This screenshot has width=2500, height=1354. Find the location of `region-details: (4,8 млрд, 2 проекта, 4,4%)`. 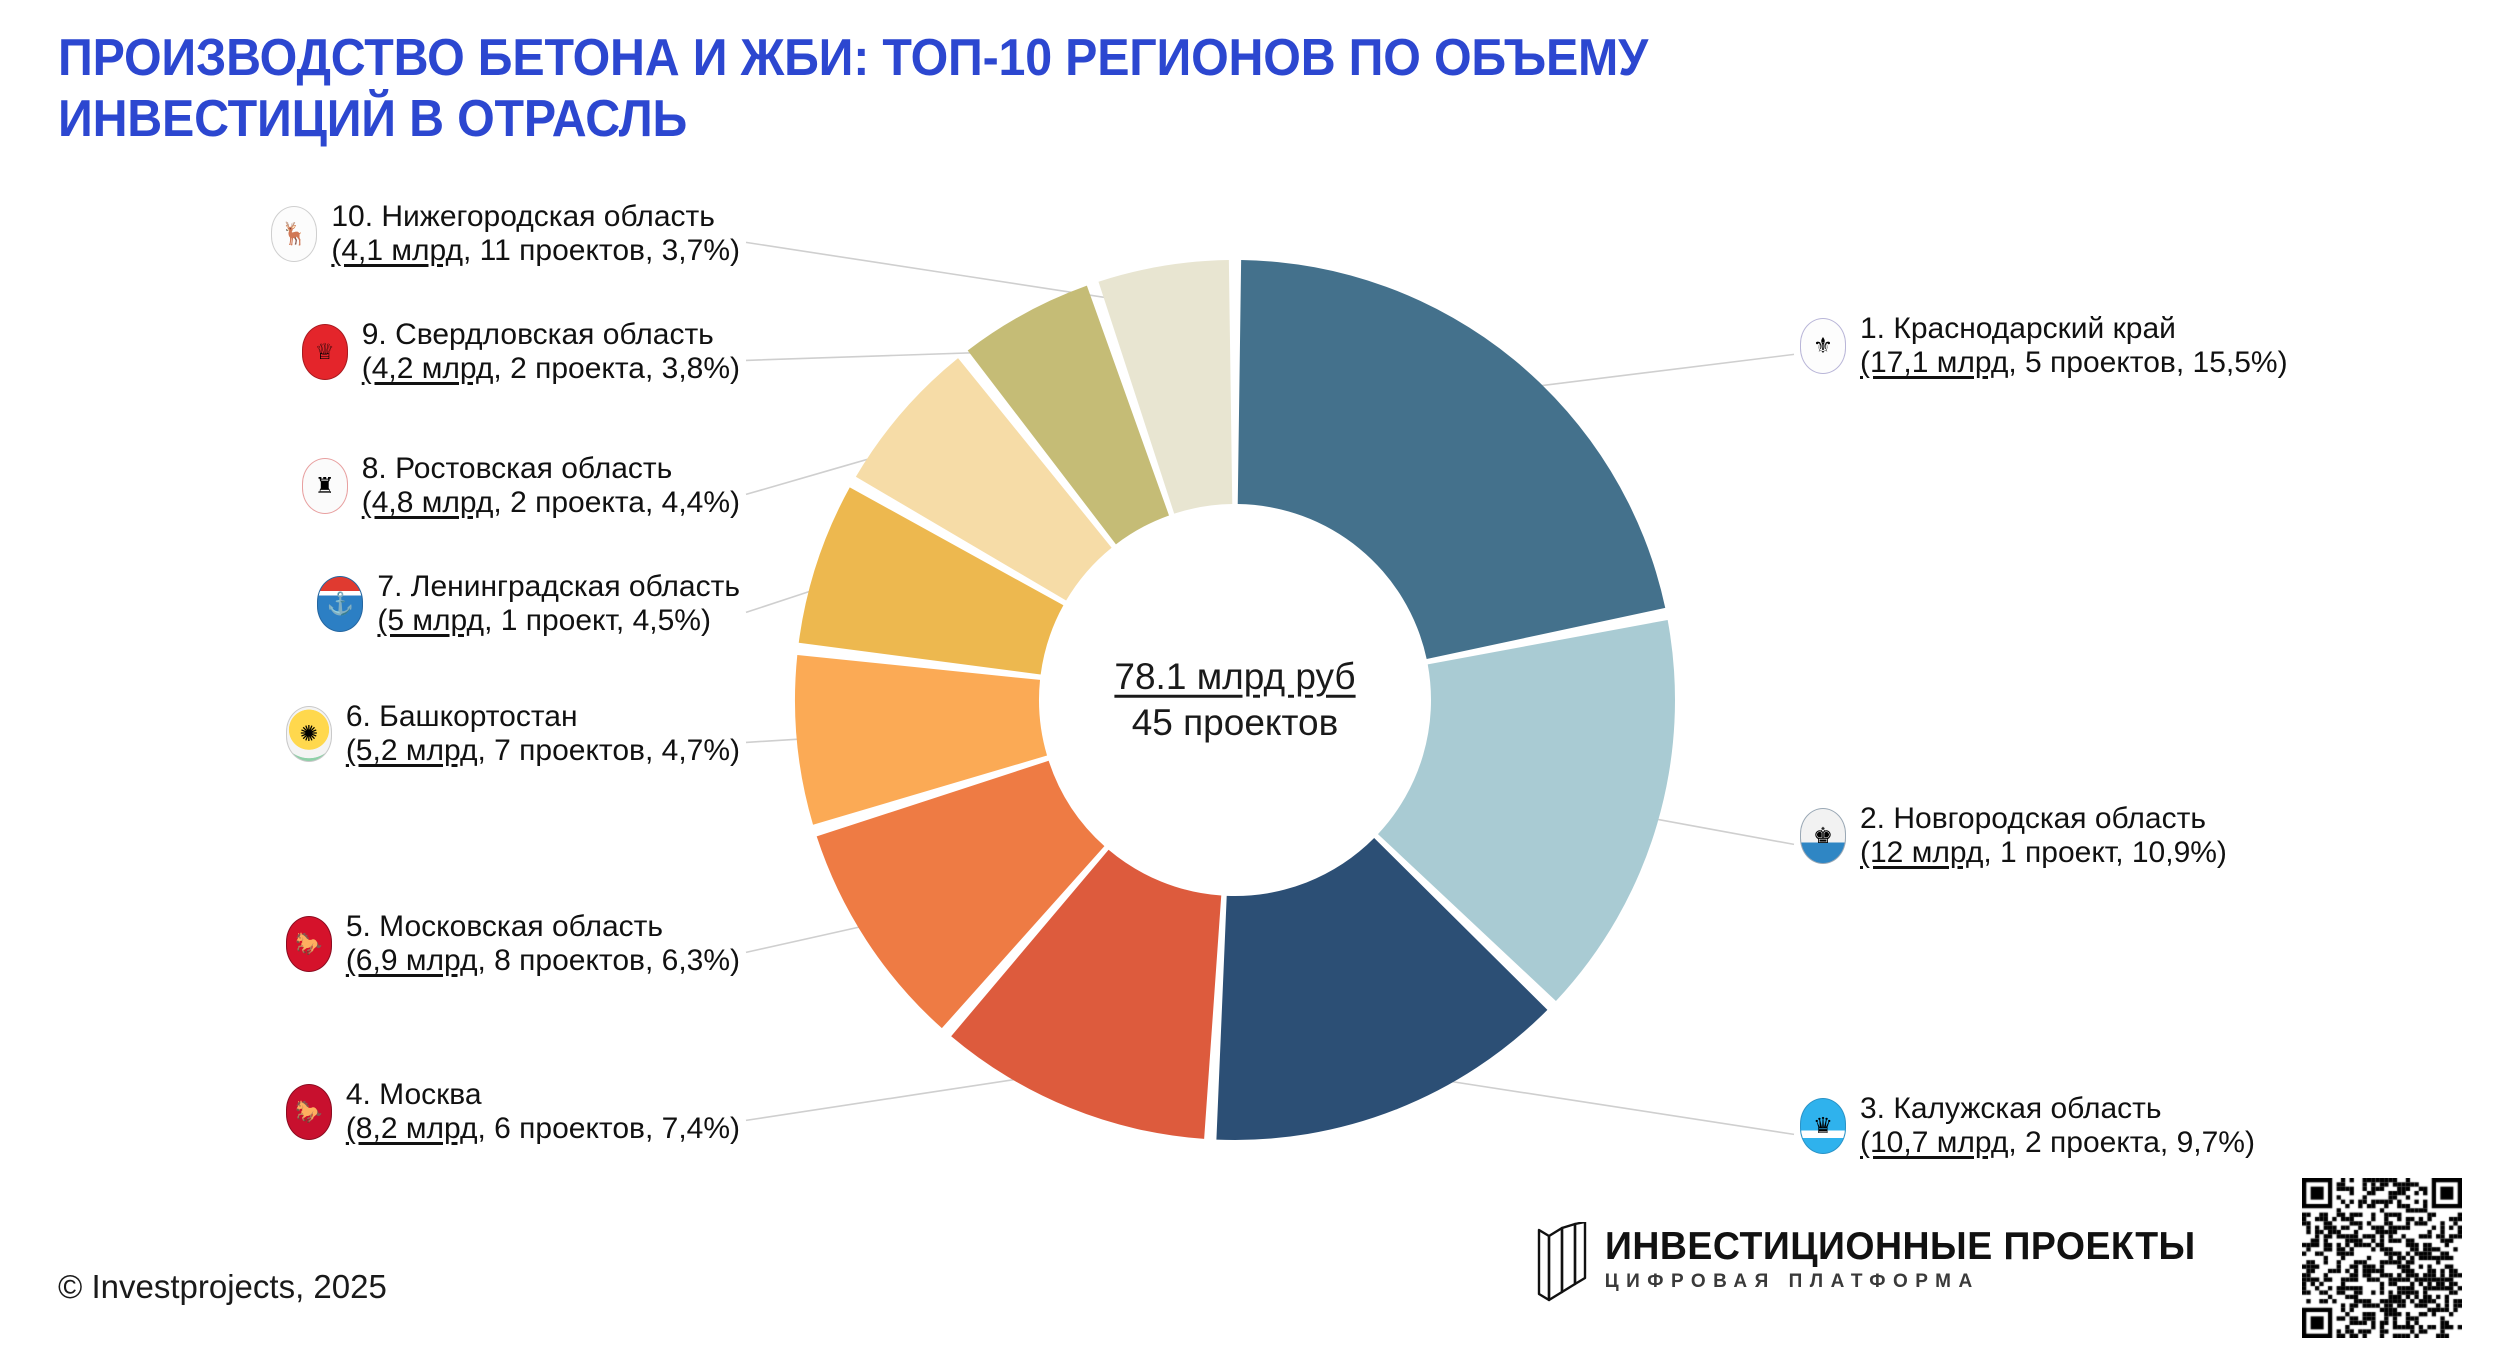

region-details: (4,8 млрд, 2 проекта, 4,4%) is located at coordinates (551, 503).